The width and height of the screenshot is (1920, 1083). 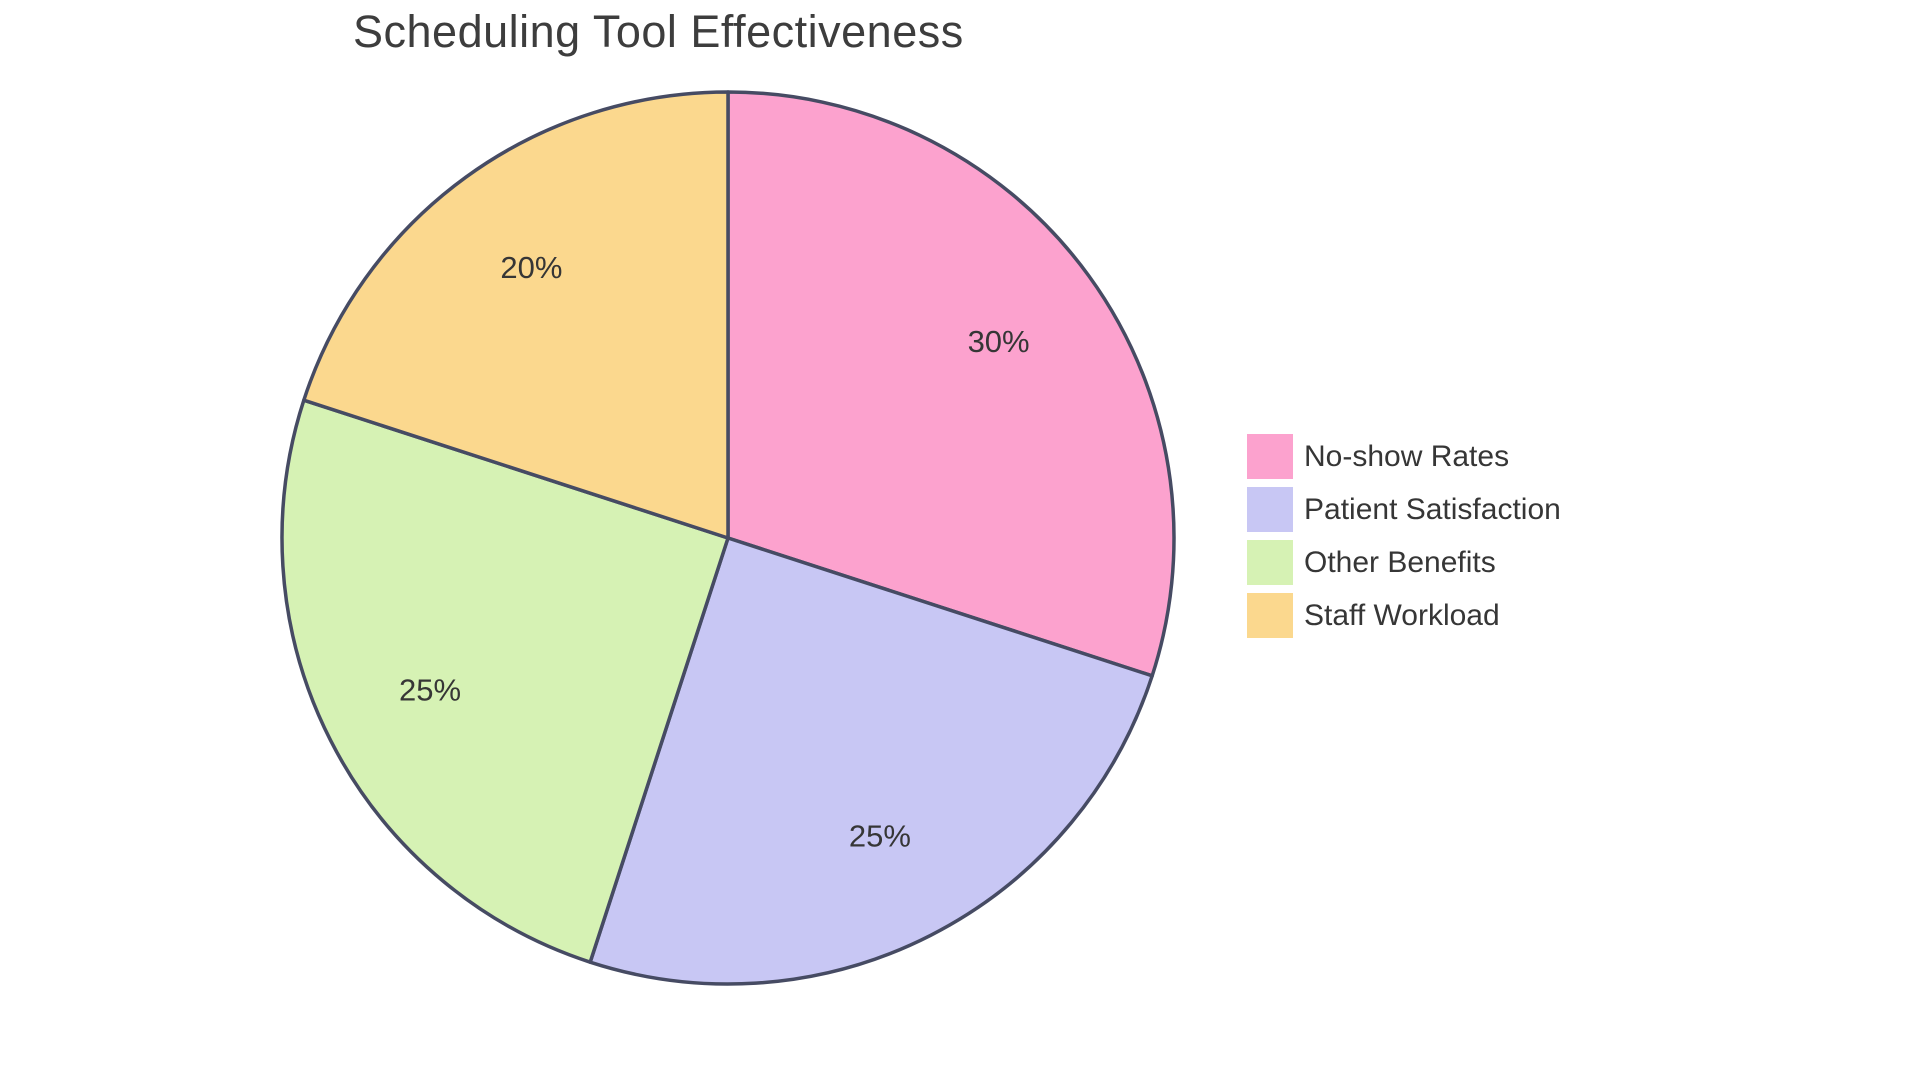 I want to click on legend-swatch-no-show-rates, so click(x=1270, y=456).